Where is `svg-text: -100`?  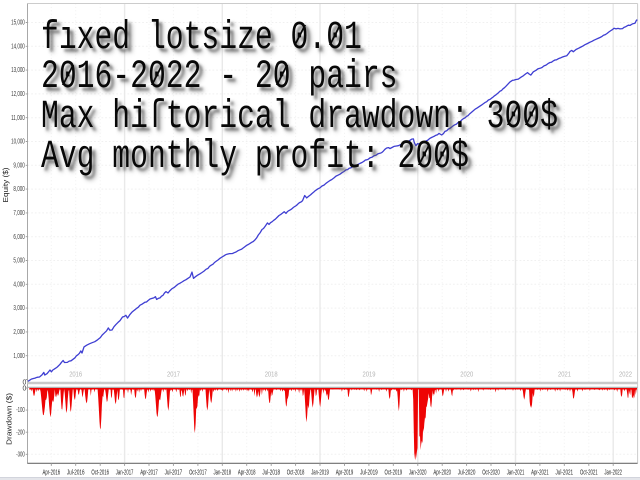 svg-text: -100 is located at coordinates (20, 410).